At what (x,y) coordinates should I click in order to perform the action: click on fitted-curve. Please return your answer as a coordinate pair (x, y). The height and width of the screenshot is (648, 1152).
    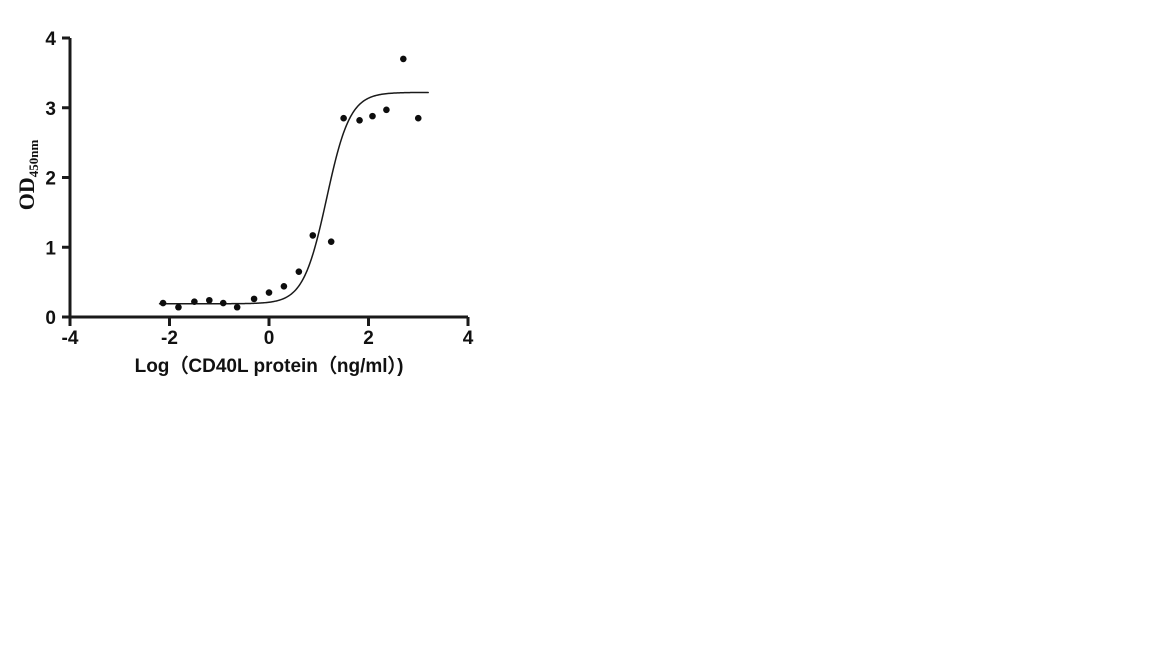
    Looking at the image, I should click on (293, 198).